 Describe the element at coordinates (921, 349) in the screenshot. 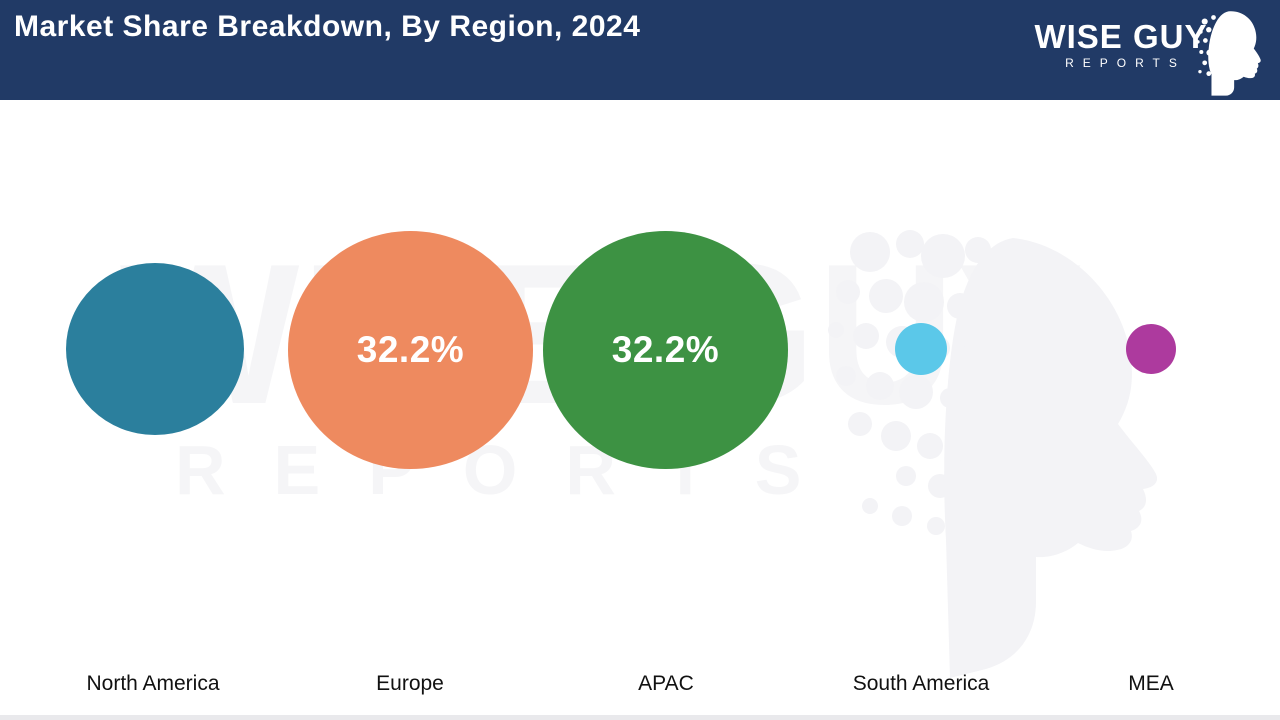

I see `bubble-south-america` at that location.